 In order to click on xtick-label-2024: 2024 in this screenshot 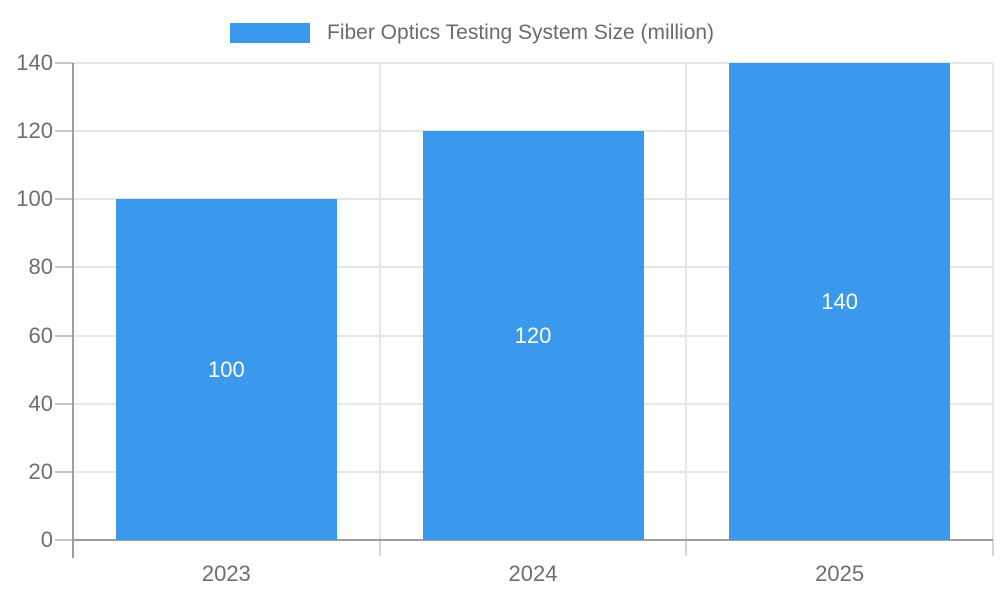, I will do `click(533, 573)`.